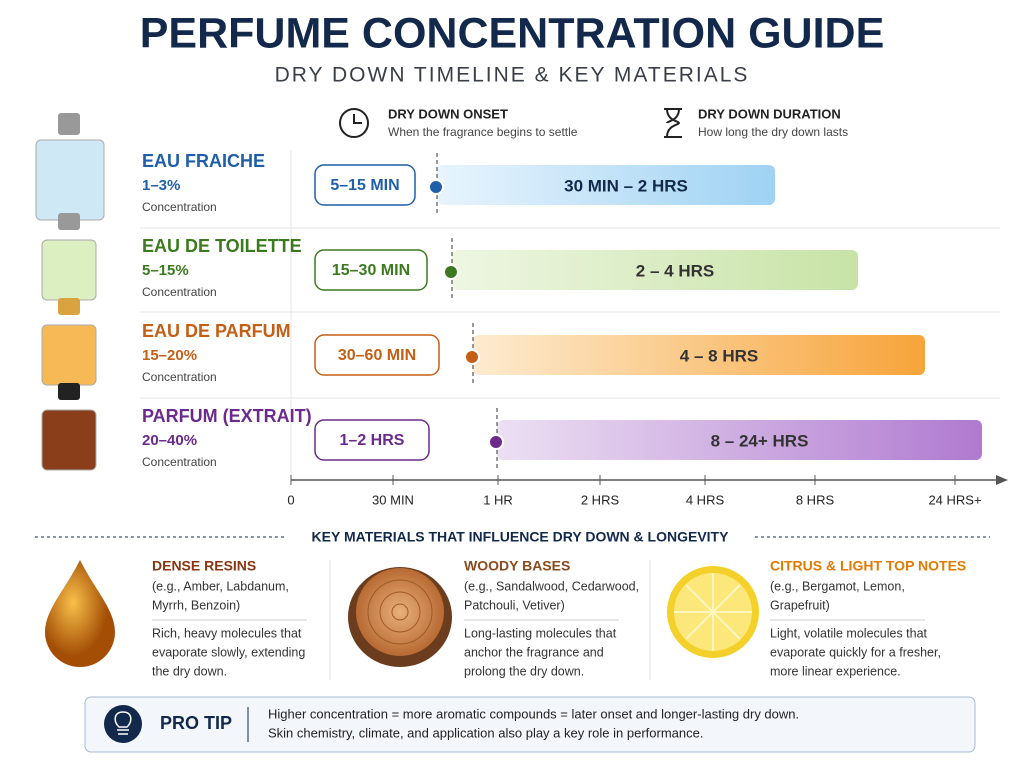 This screenshot has width=1024, height=768. What do you see at coordinates (216, 331) in the screenshot?
I see `row-name: EAU DE PARFUM` at bounding box center [216, 331].